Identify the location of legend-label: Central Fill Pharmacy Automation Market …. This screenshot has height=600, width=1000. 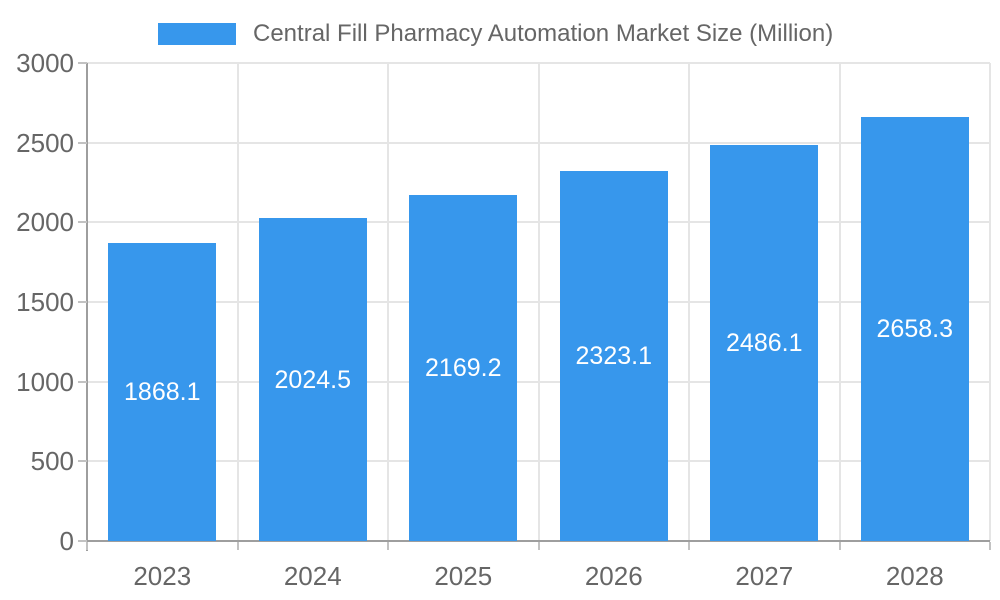
(543, 33).